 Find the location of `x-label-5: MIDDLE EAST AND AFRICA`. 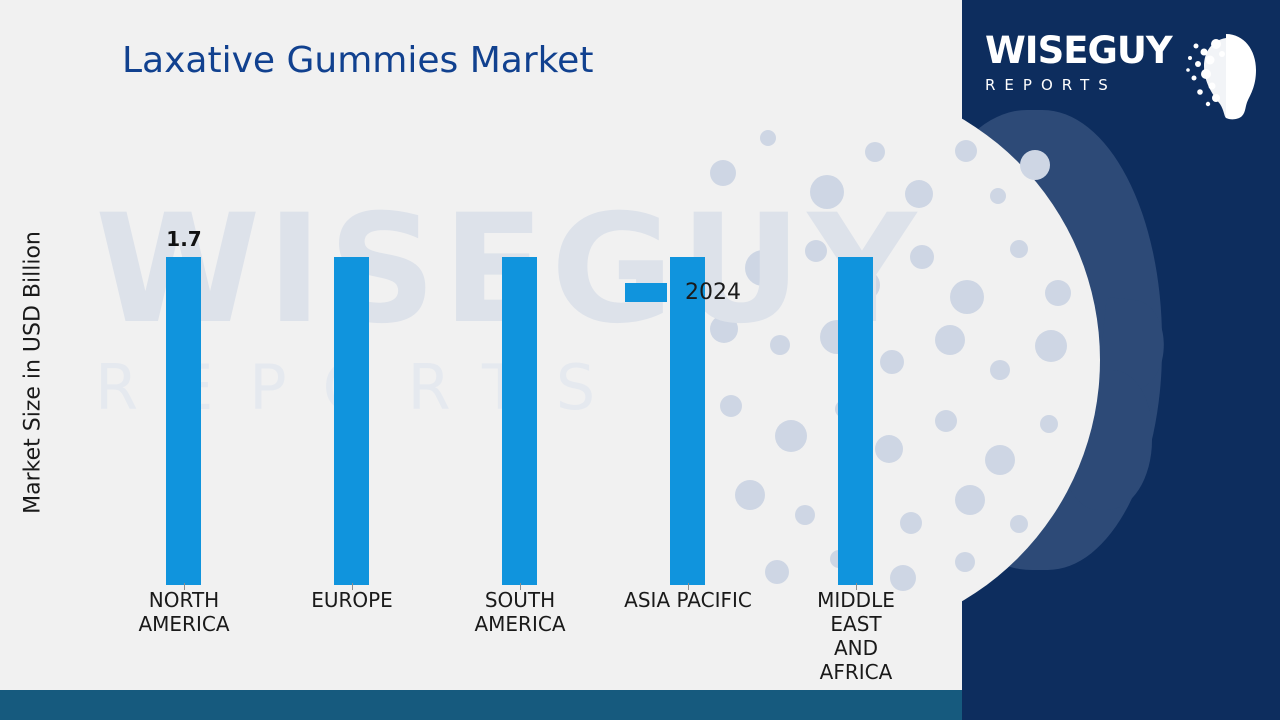

x-label-5: MIDDLE EAST AND AFRICA is located at coordinates (856, 636).